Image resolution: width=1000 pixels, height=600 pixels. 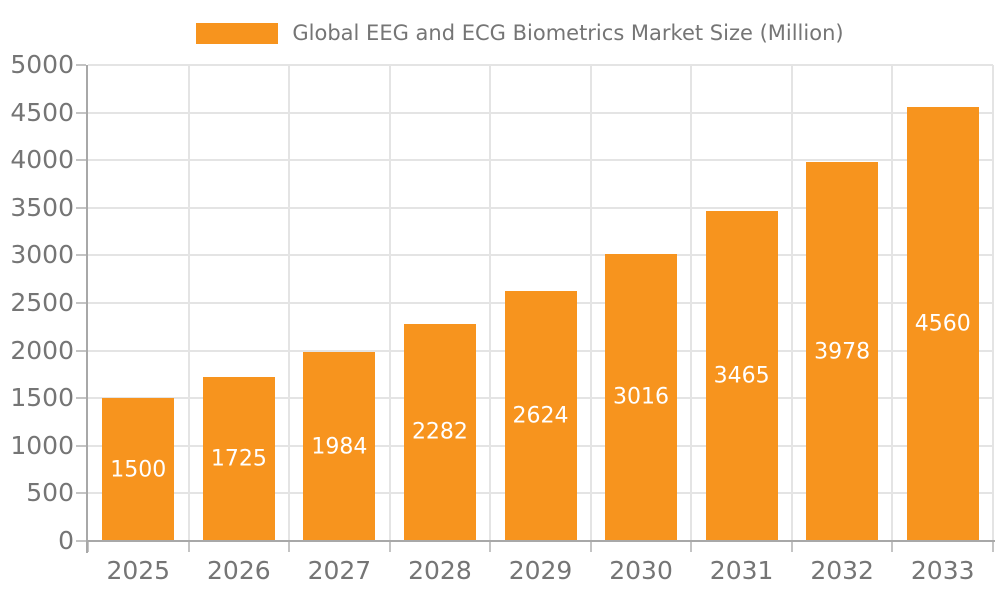 I want to click on x-axis-label: 2025, so click(x=138, y=570).